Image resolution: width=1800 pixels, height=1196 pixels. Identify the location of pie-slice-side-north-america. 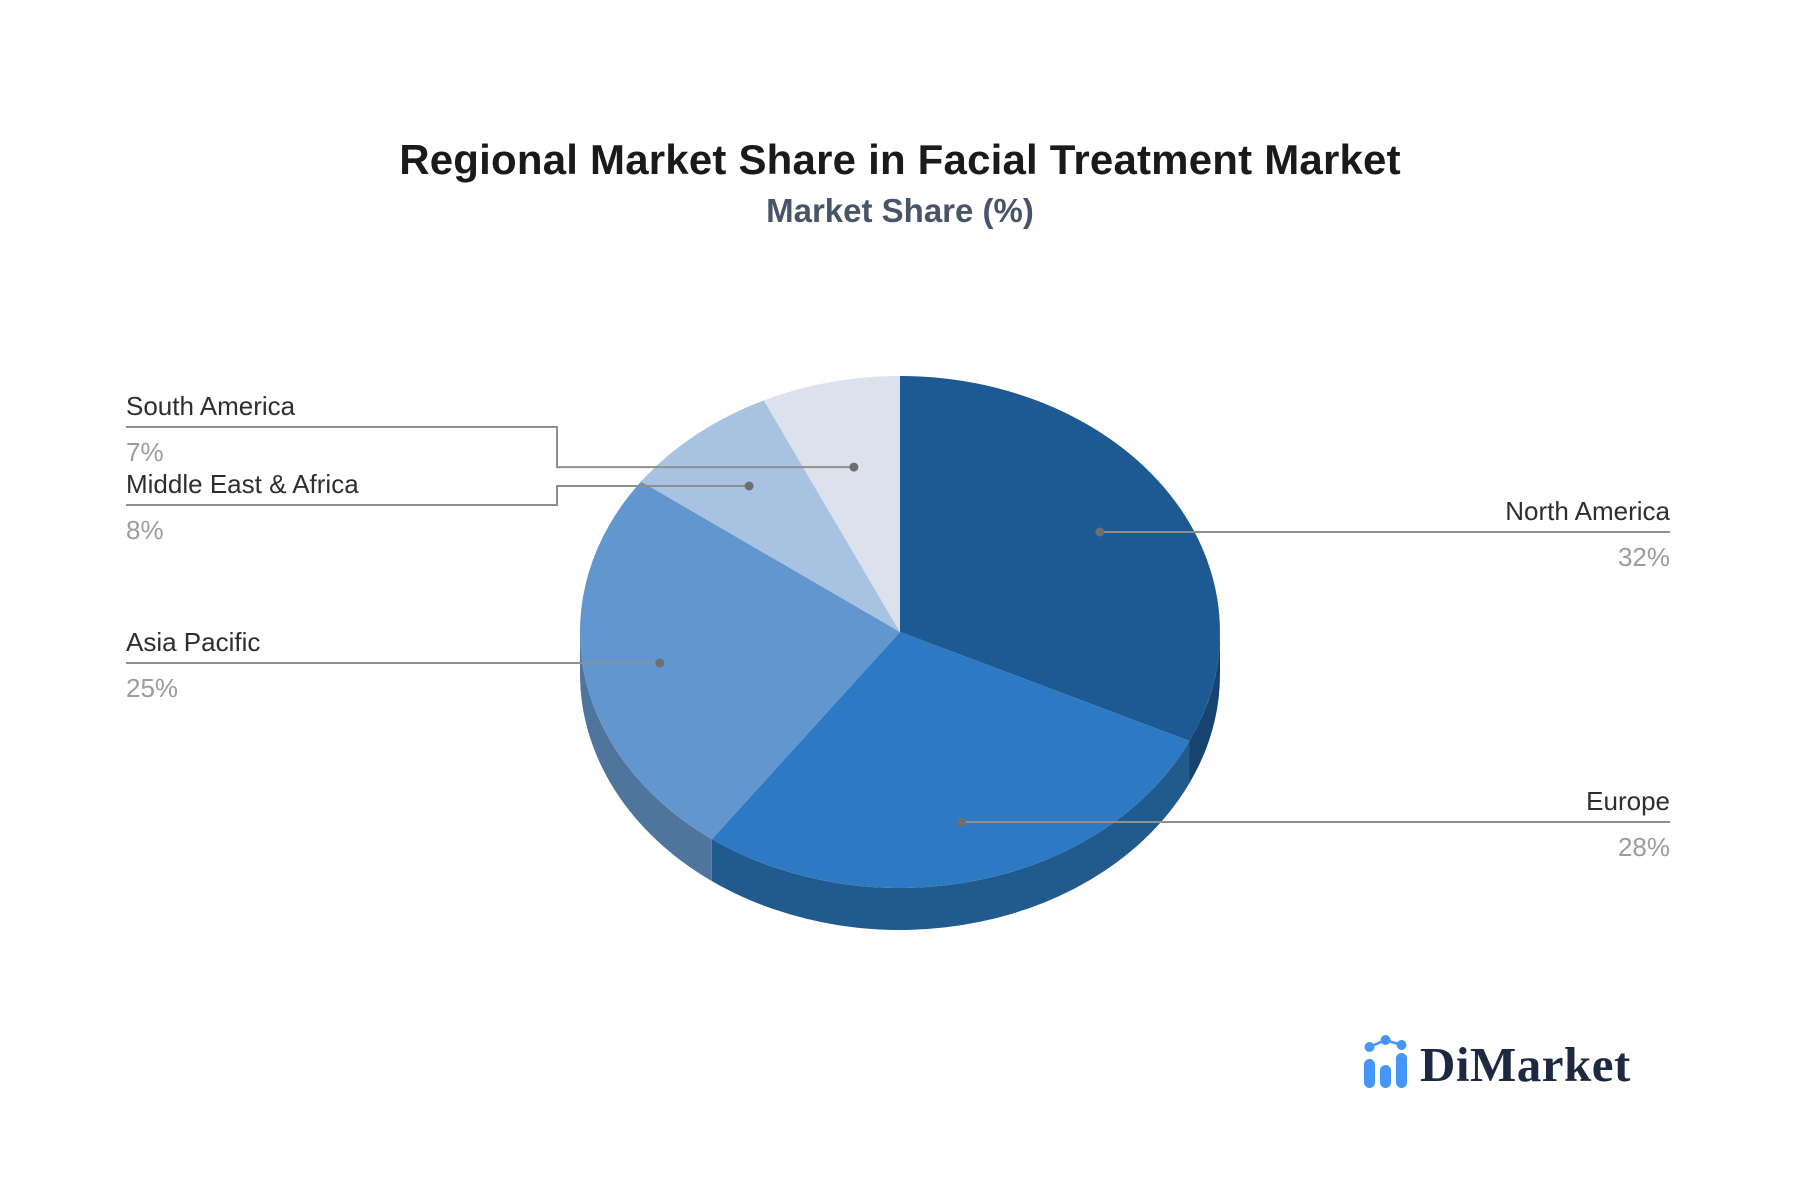
(1204, 707).